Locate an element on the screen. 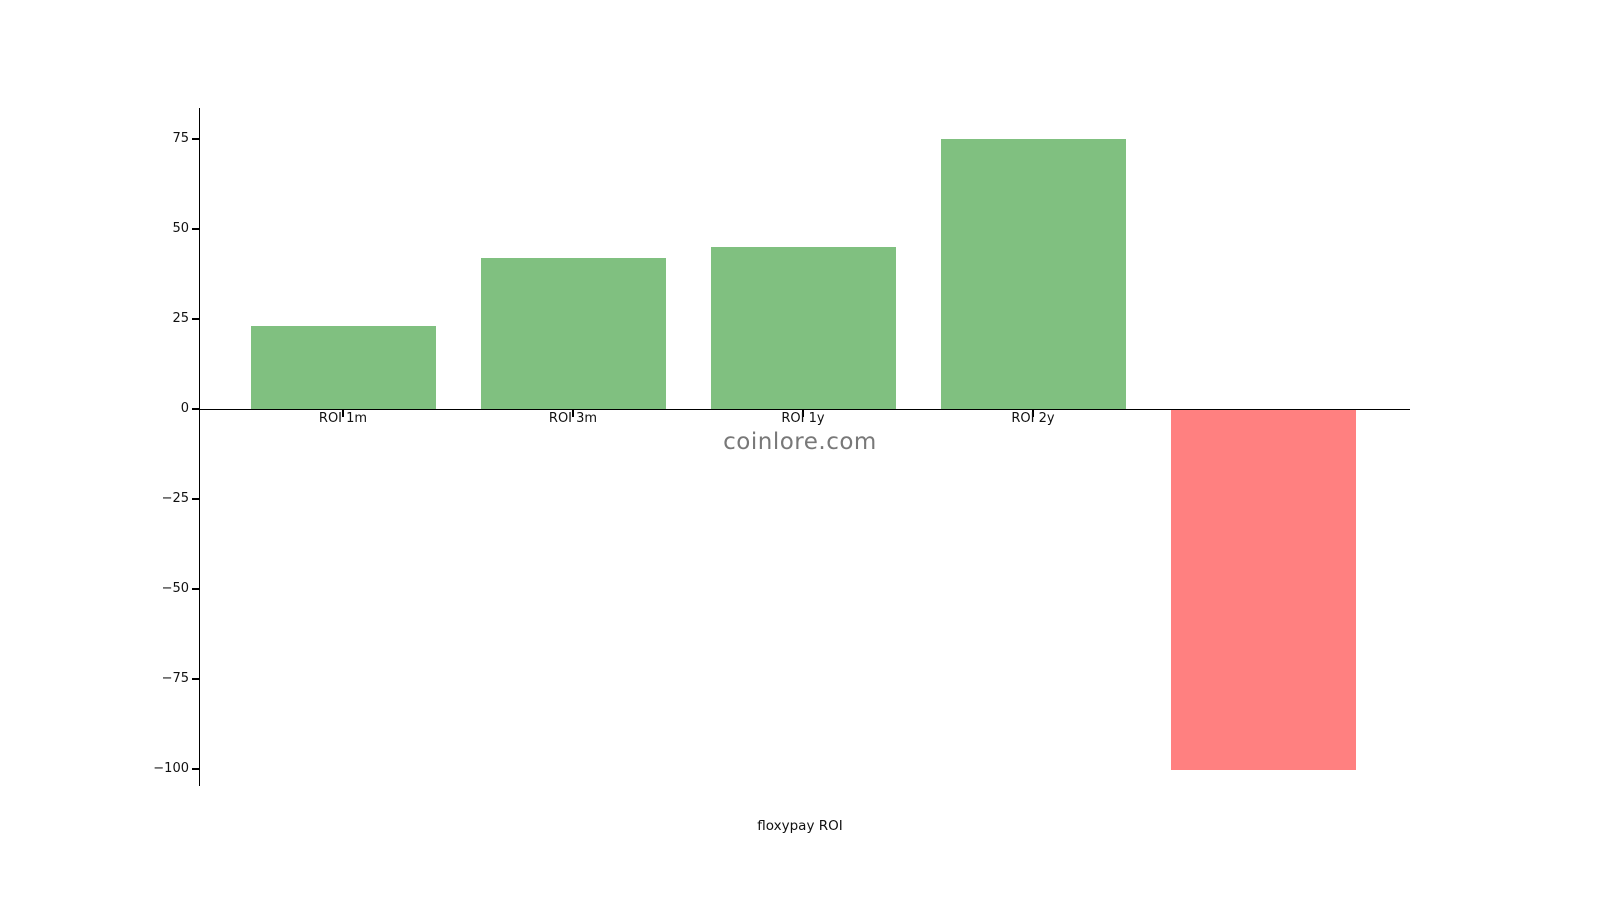 The image size is (1600, 900). y-tick-label-50: 50 is located at coordinates (180, 228).